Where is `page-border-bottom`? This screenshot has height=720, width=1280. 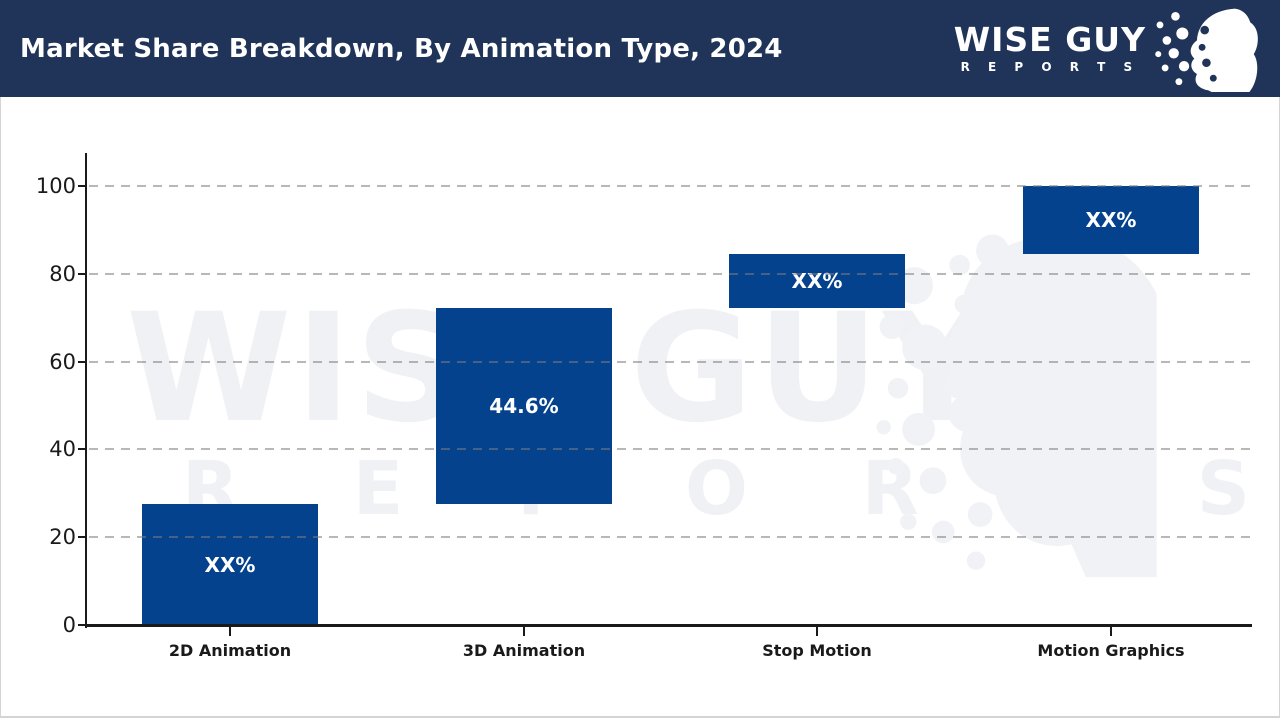
page-border-bottom is located at coordinates (640, 717).